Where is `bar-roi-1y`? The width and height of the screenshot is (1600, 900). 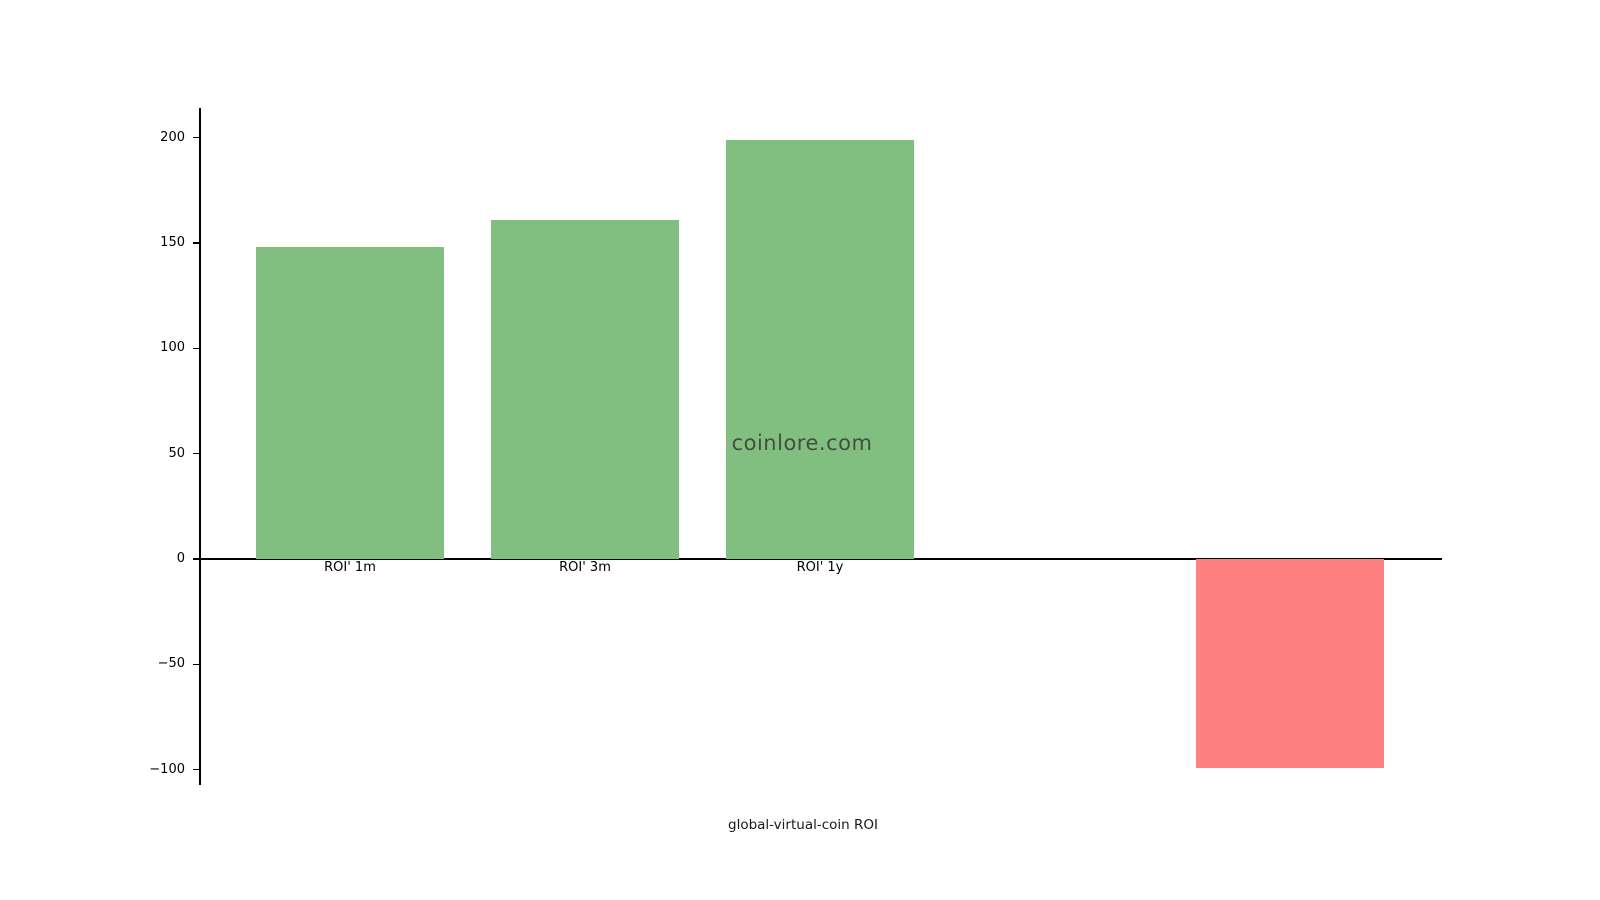 bar-roi-1y is located at coordinates (820, 349).